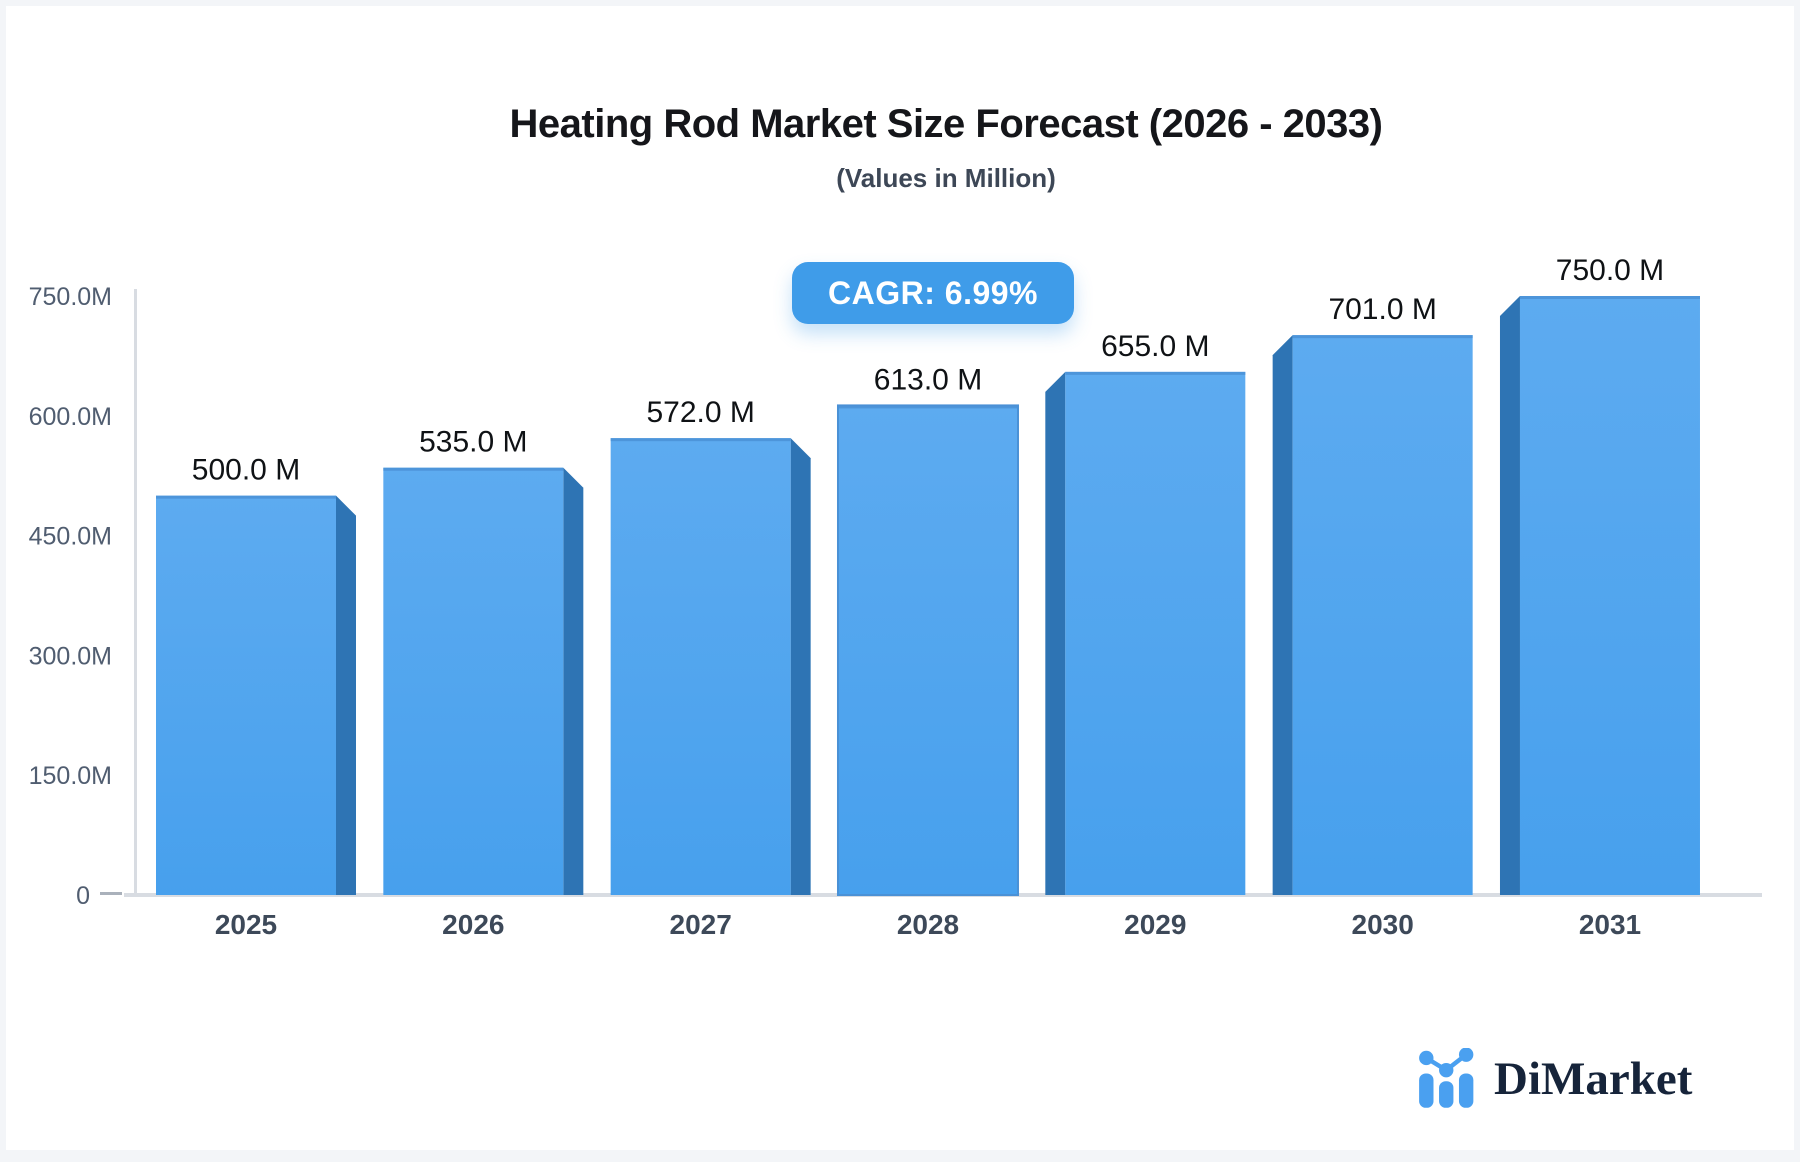 The width and height of the screenshot is (1800, 1162). Describe the element at coordinates (1383, 924) in the screenshot. I see `x-axis-label: 2030` at that location.